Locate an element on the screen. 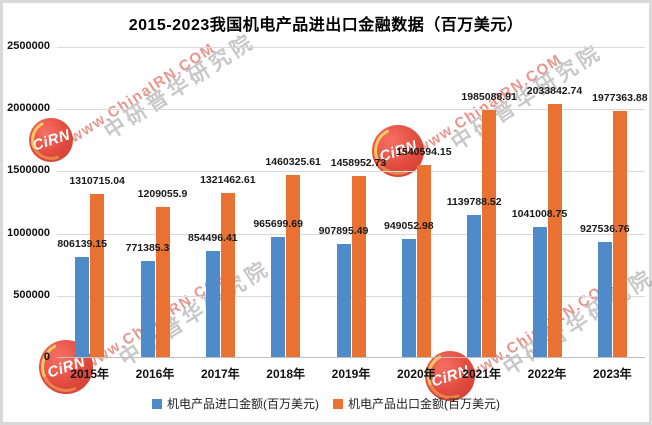 The width and height of the screenshot is (652, 425). x-tick-label: 2016年 is located at coordinates (155, 374).